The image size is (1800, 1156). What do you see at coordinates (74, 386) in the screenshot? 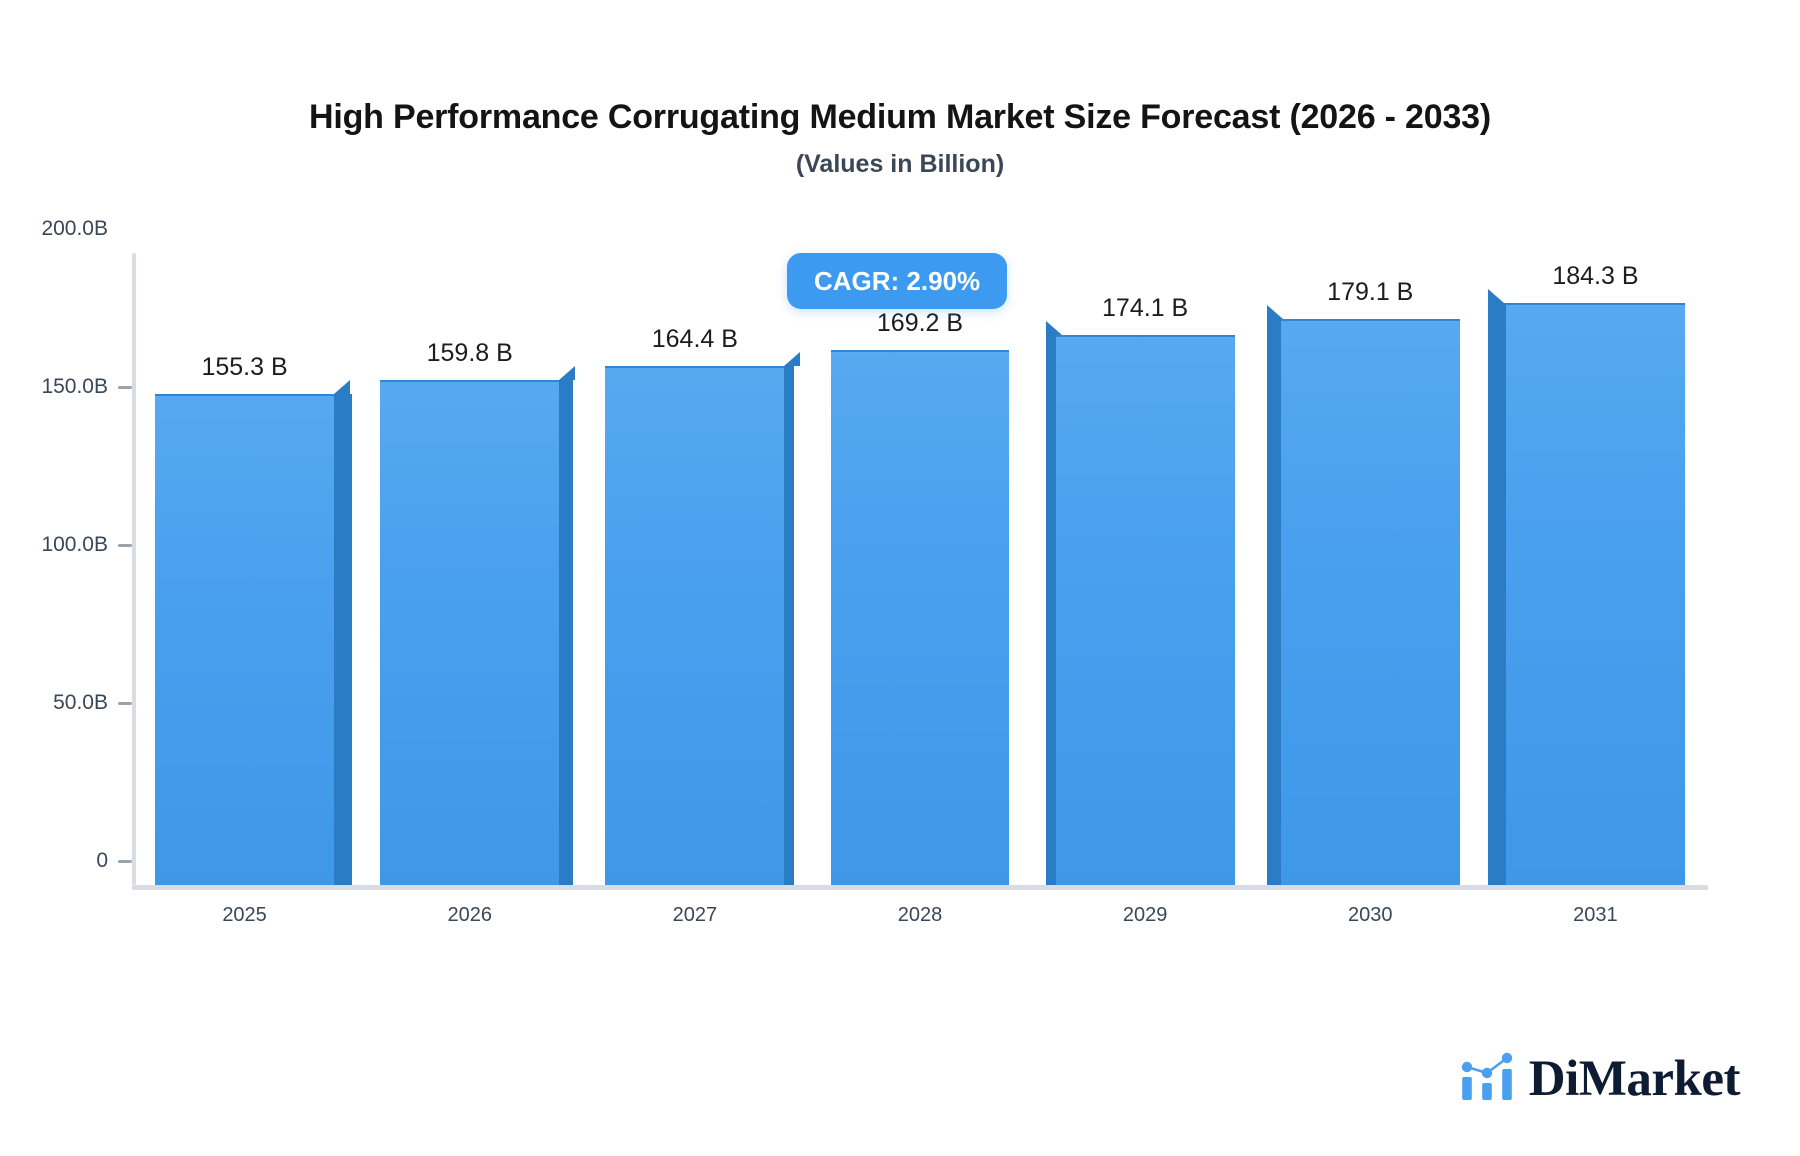
I see `y-tick-label: 150.0B` at bounding box center [74, 386].